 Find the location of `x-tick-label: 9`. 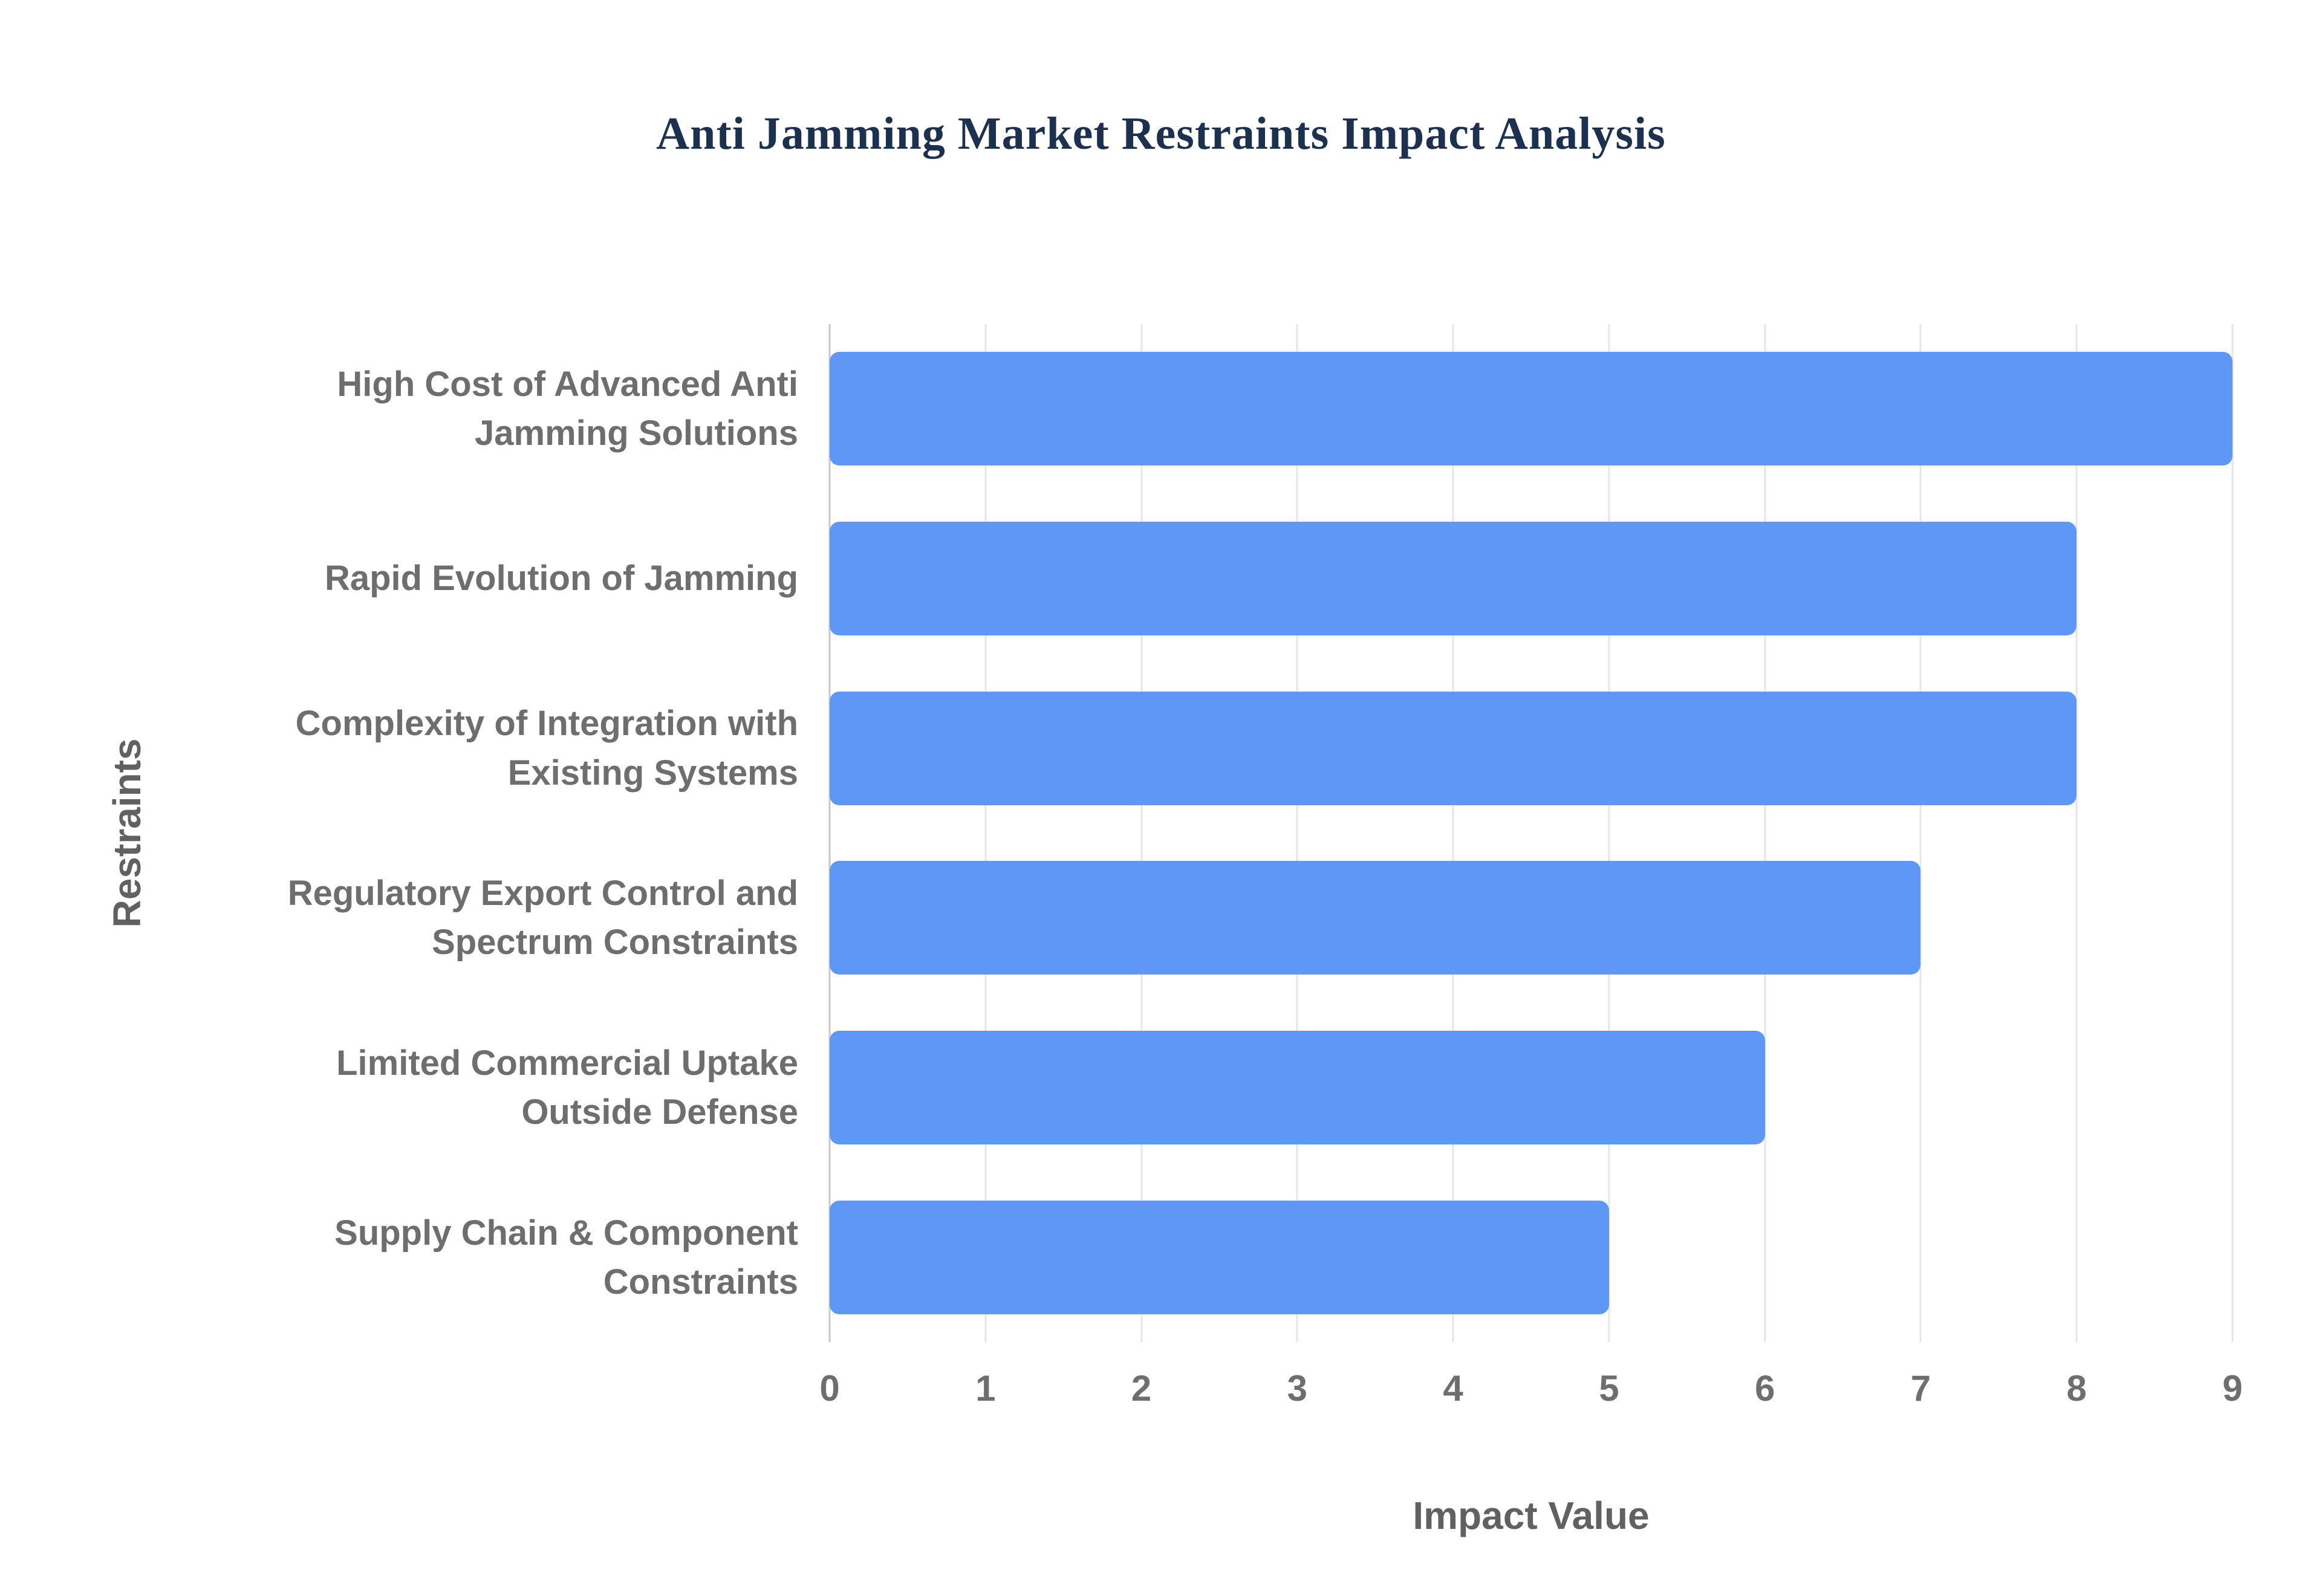

x-tick-label: 9 is located at coordinates (2232, 1388).